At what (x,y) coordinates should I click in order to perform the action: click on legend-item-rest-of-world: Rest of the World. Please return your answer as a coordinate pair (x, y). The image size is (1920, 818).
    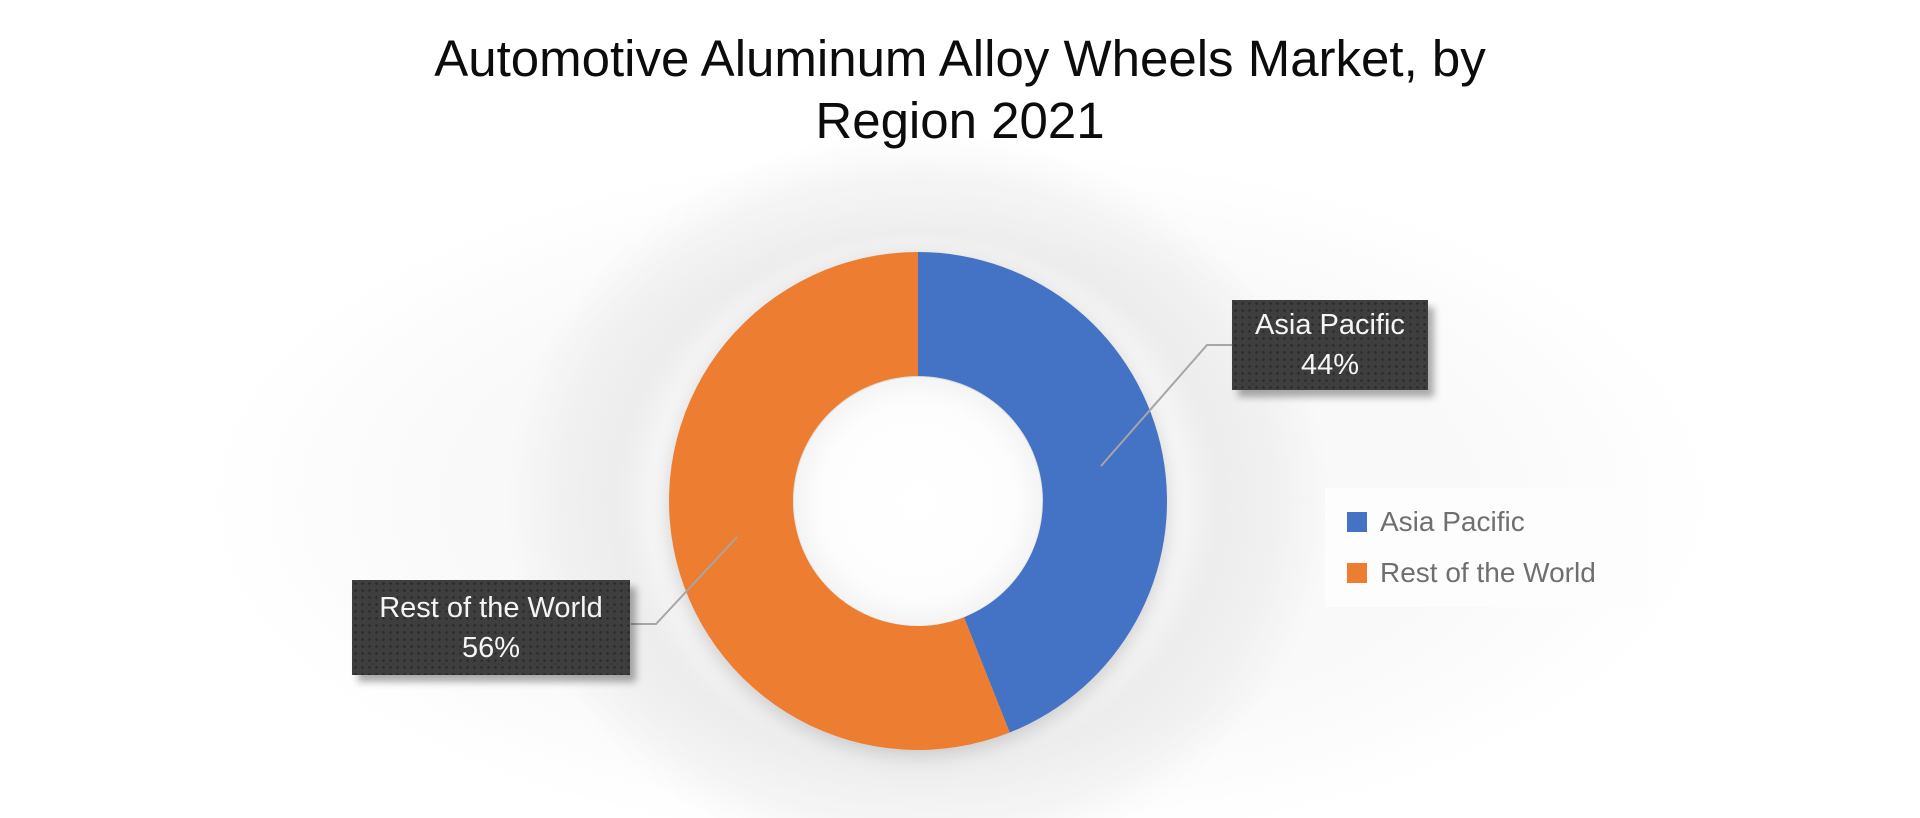
    Looking at the image, I should click on (1497, 573).